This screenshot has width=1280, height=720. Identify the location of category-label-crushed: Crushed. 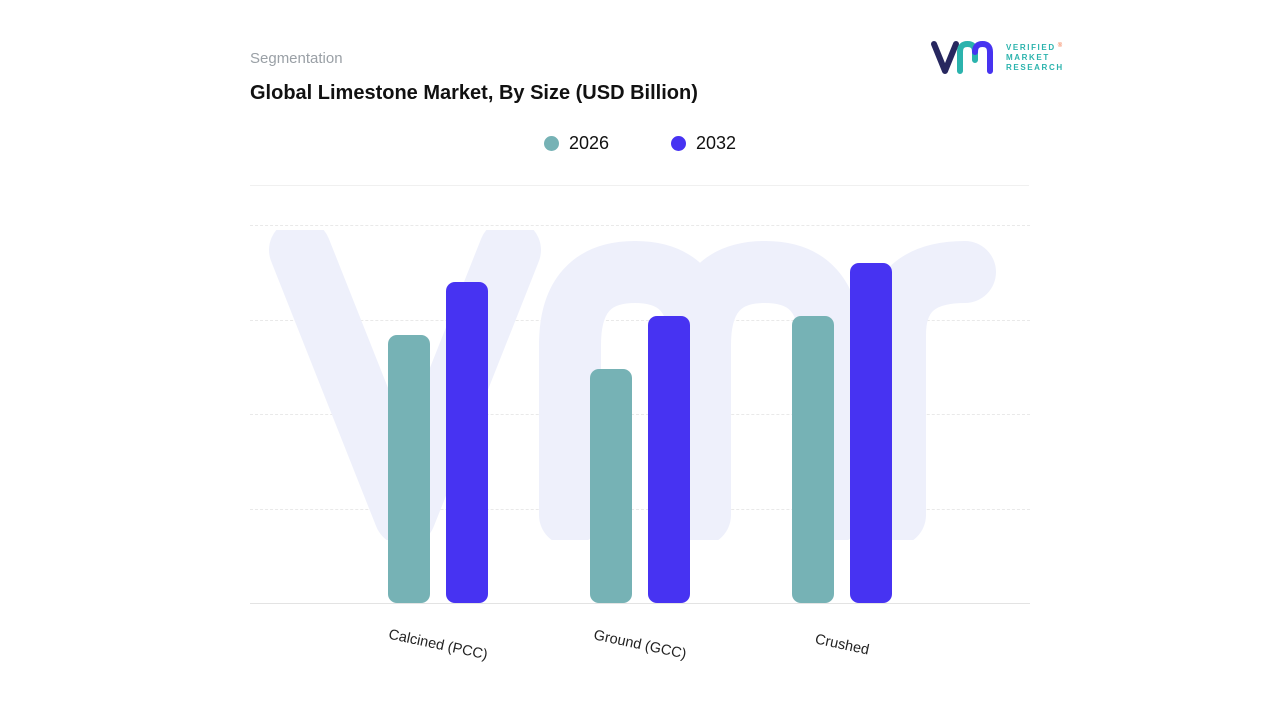
(842, 645).